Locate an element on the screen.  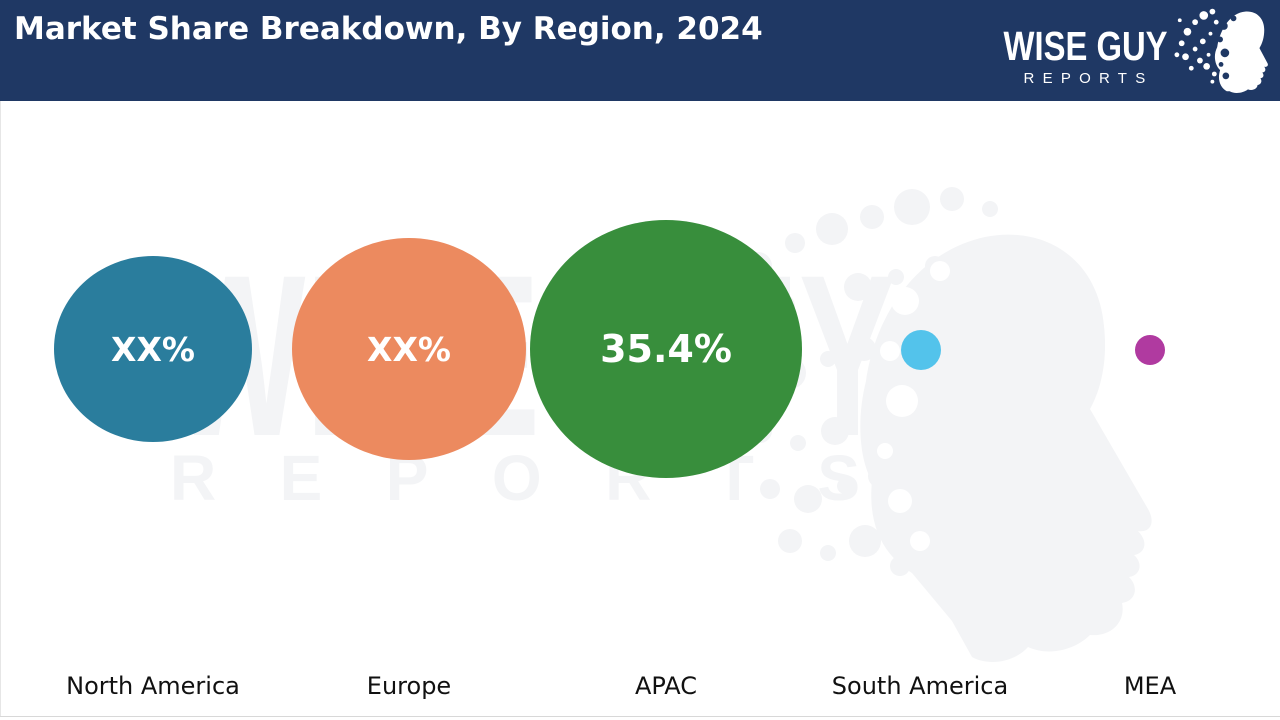
left-edge-rule is located at coordinates (0, 408).